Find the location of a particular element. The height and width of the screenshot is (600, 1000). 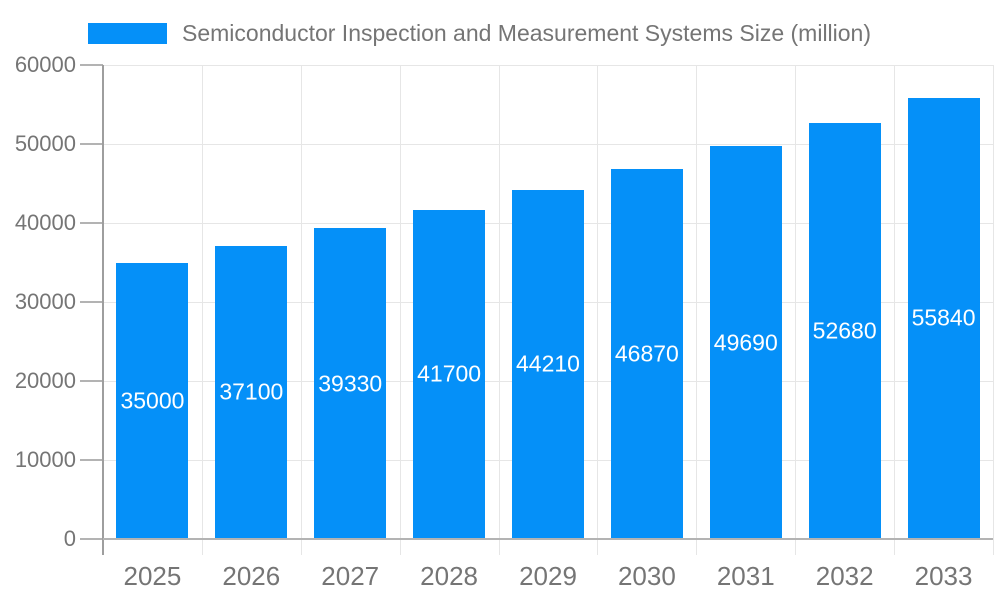

bar: 49690 is located at coordinates (745, 342).